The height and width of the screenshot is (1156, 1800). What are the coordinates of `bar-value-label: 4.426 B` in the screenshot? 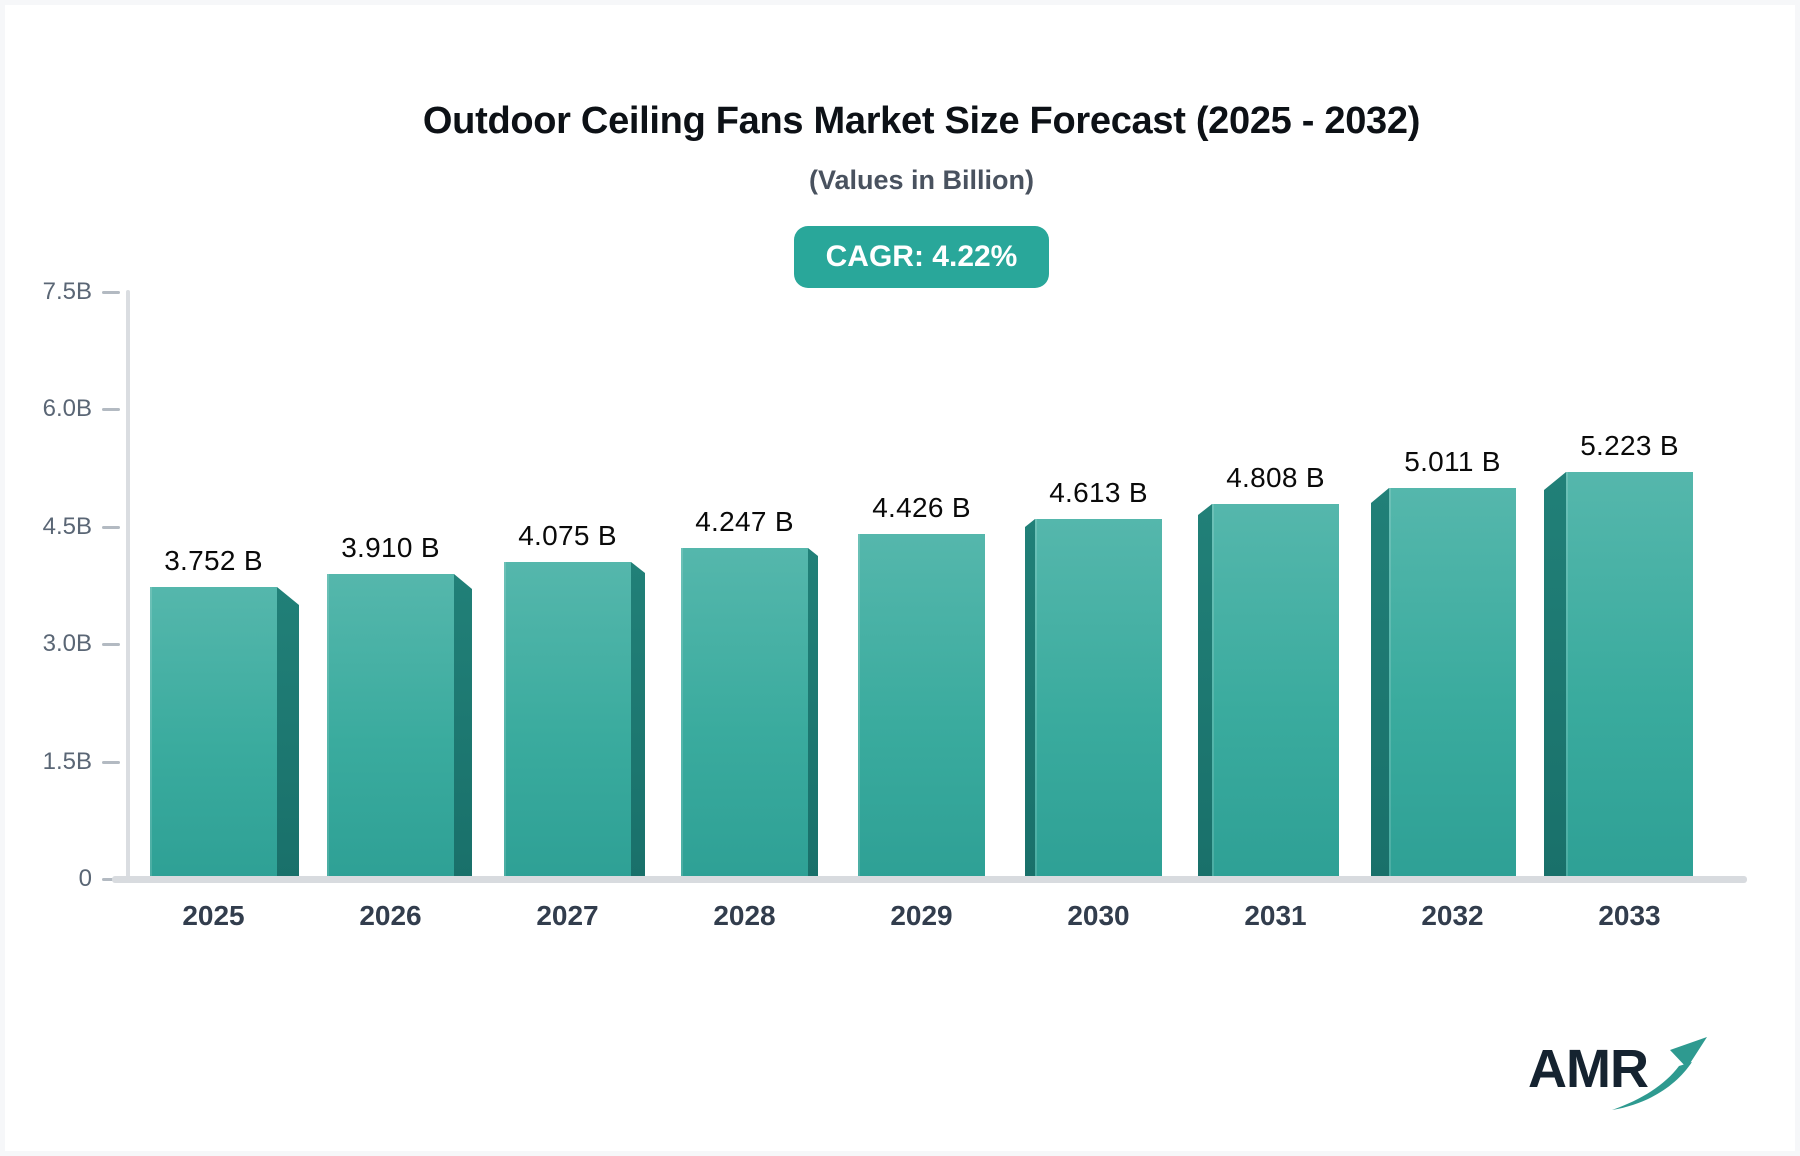 It's located at (921, 507).